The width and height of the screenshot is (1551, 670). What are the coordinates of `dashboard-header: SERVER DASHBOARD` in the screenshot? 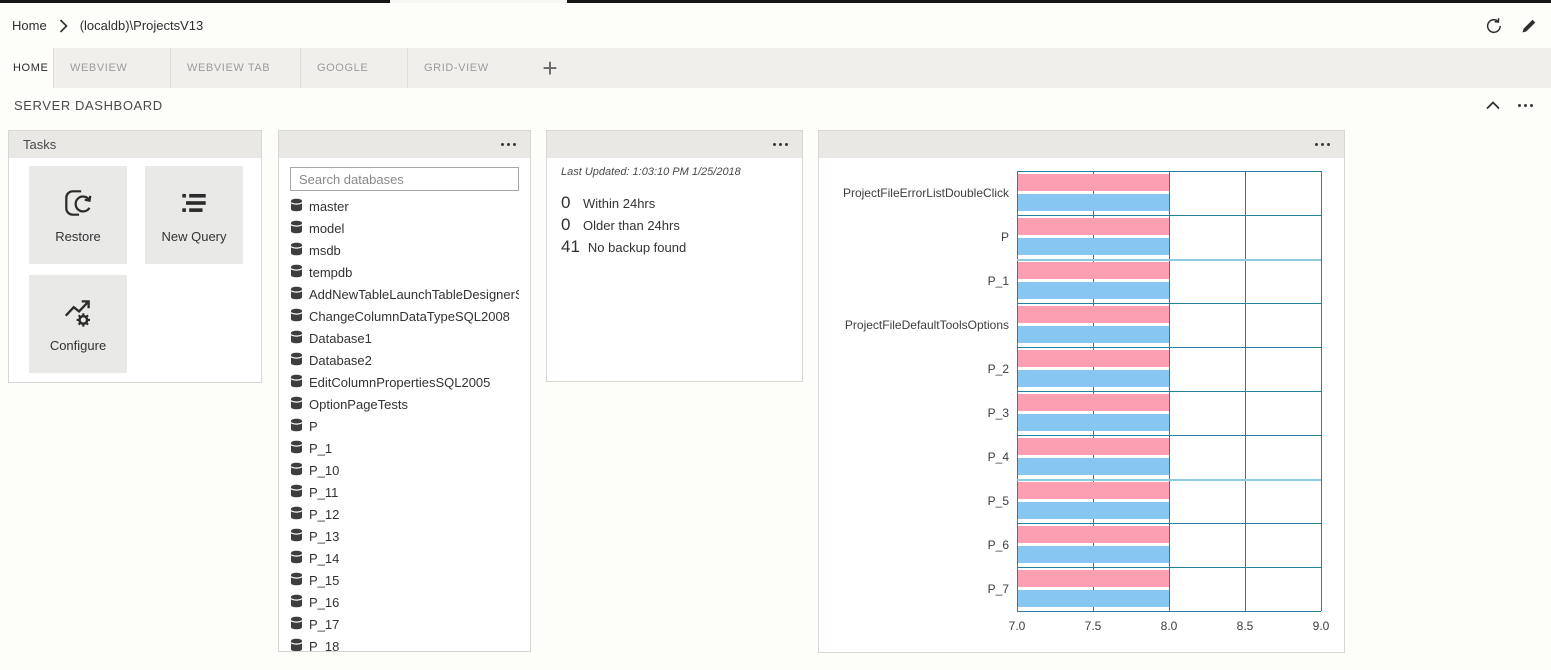 It's located at (775, 105).